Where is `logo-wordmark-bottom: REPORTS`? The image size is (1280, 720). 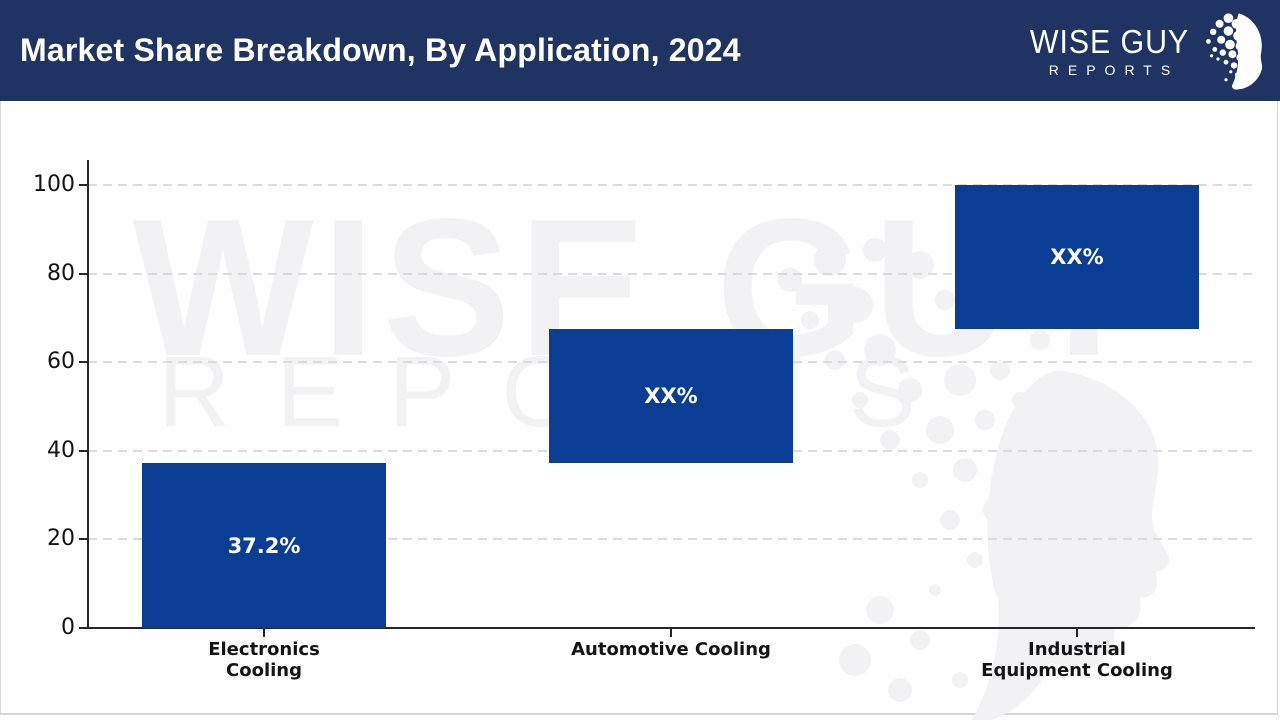 logo-wordmark-bottom: REPORTS is located at coordinates (1114, 69).